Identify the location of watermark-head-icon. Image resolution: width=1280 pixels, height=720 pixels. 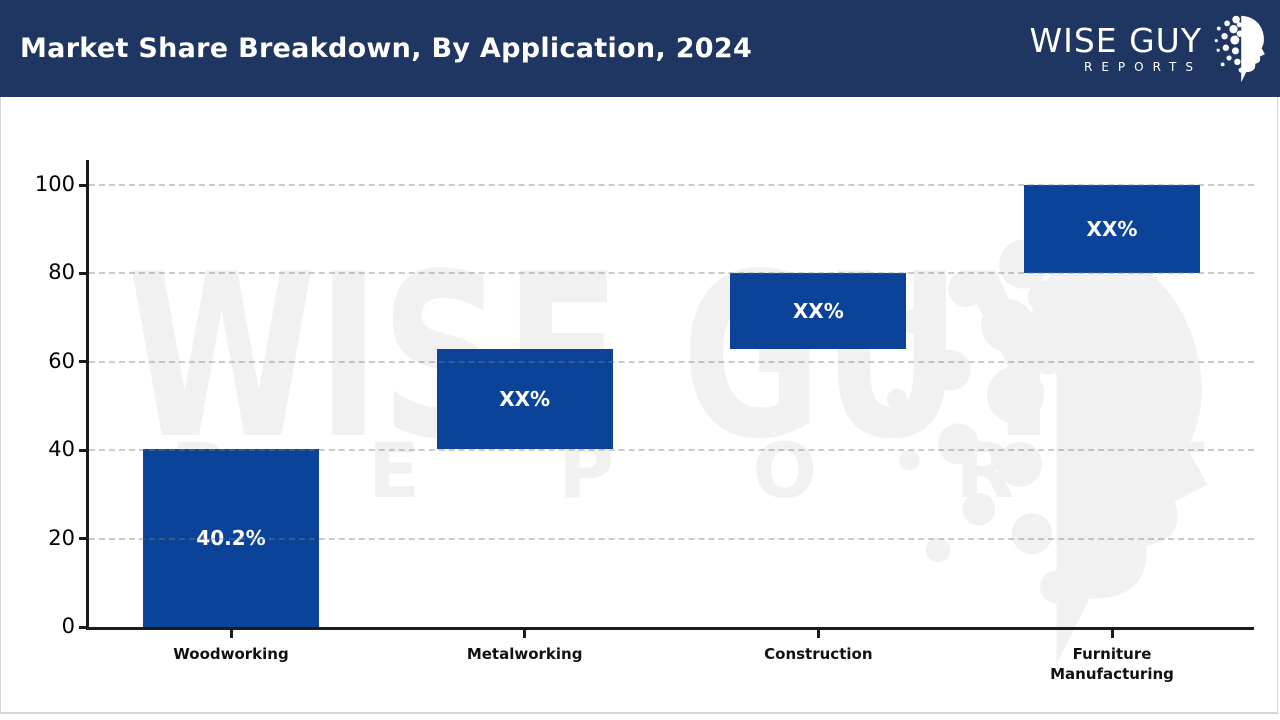
(1047, 452).